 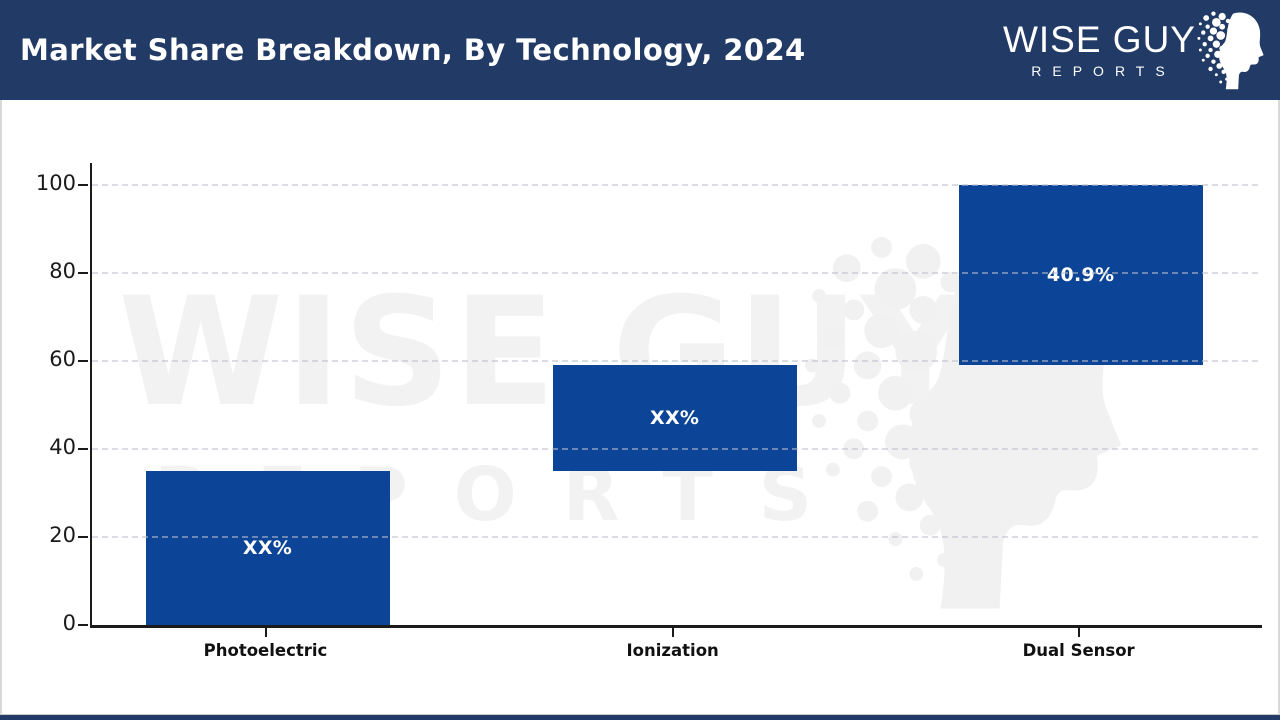 I want to click on logo-text: WISE GUY REPORTS, so click(x=1099, y=50).